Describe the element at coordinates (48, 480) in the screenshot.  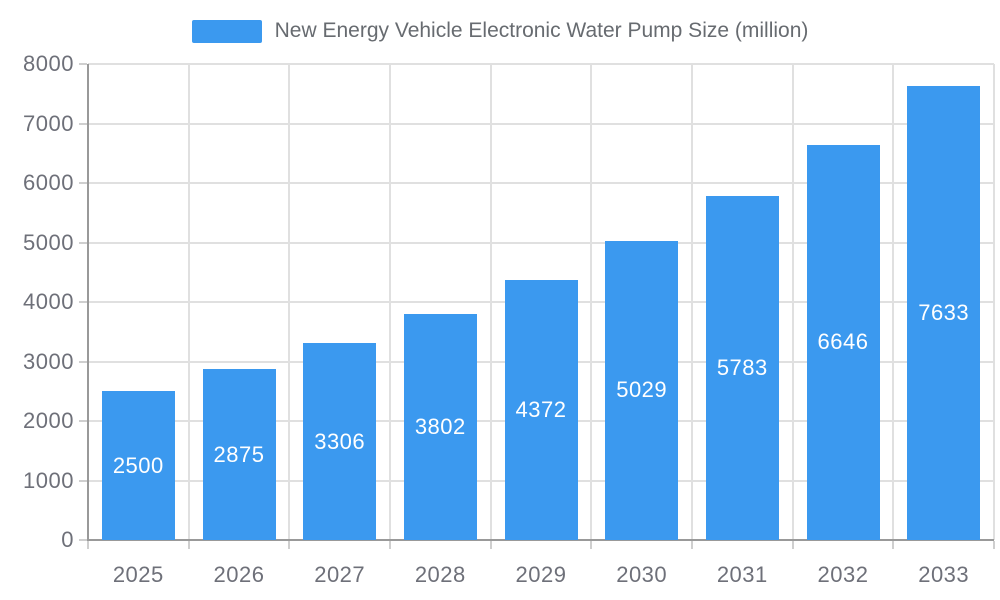
I see `y-axis-label: 1000` at that location.